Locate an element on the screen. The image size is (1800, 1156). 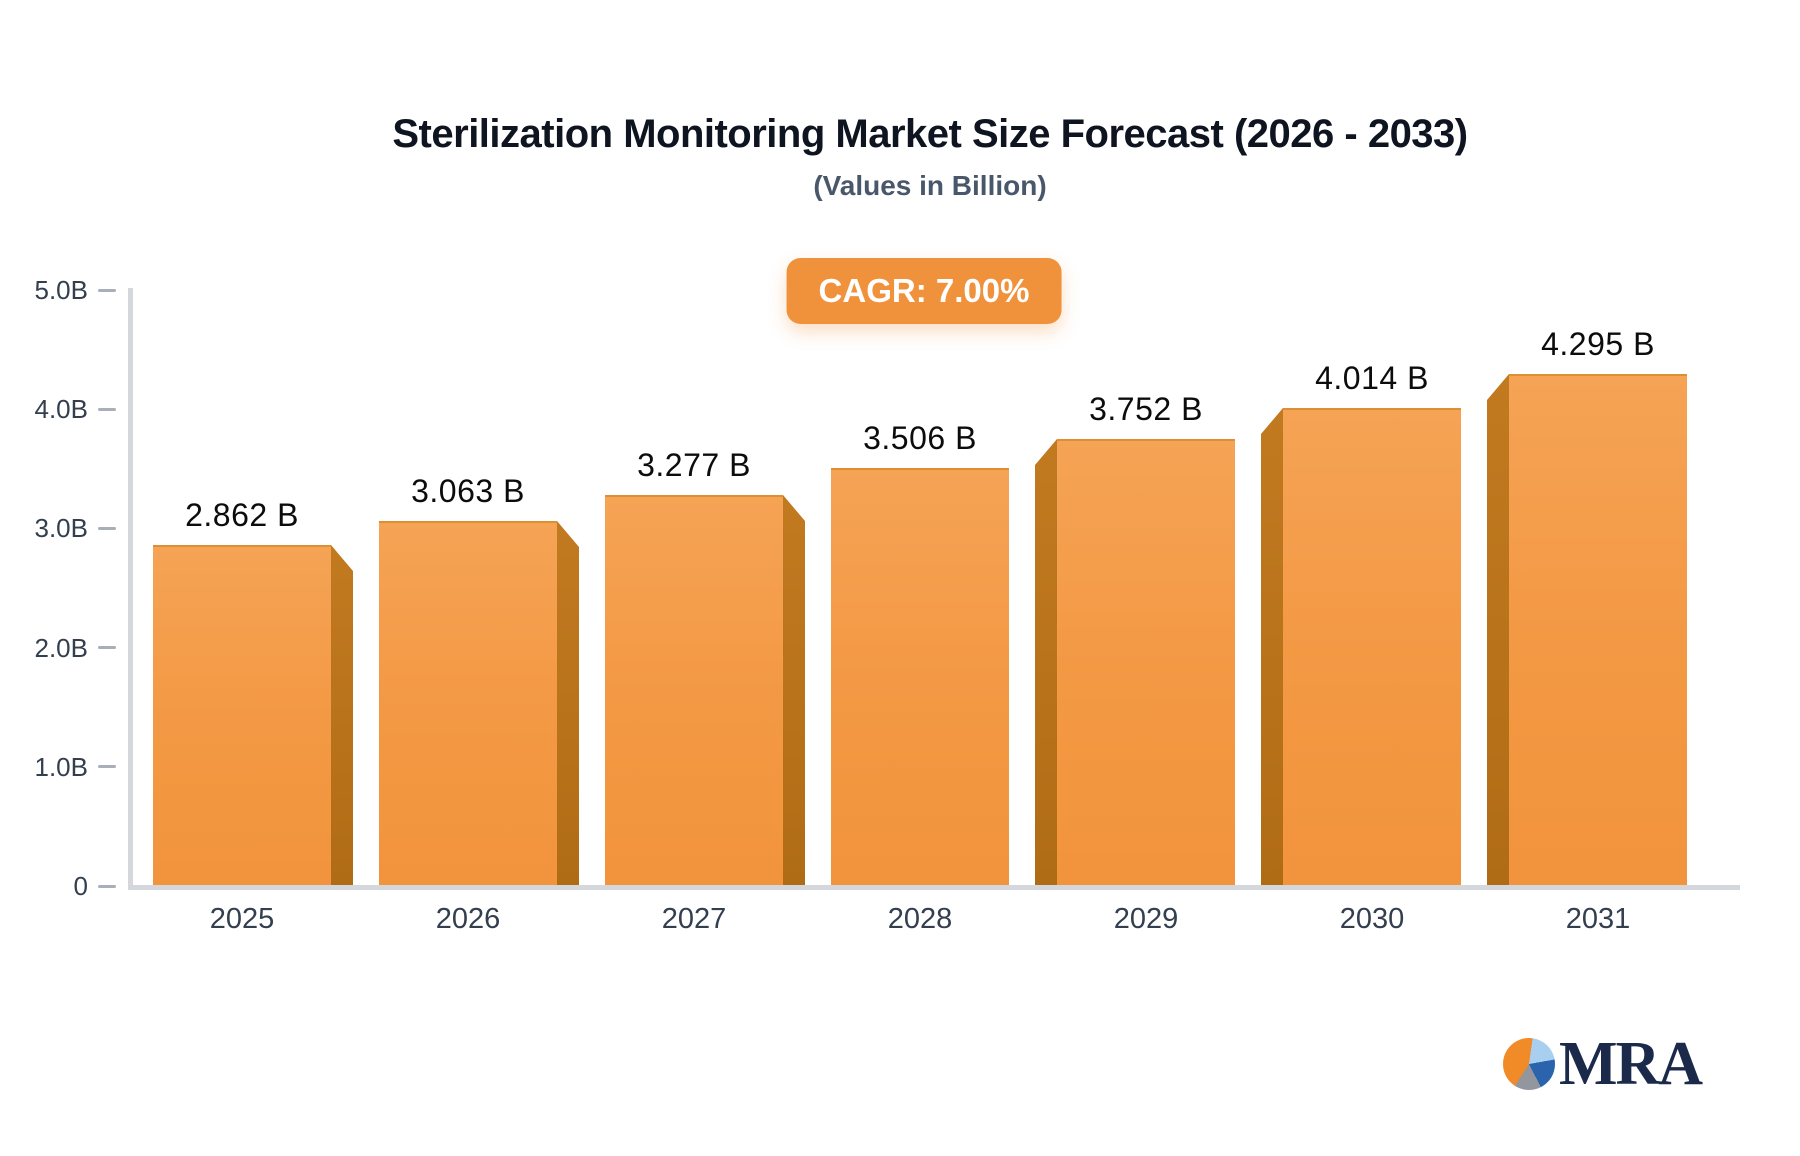
bar-value-label: 2.862 B is located at coordinates (242, 515).